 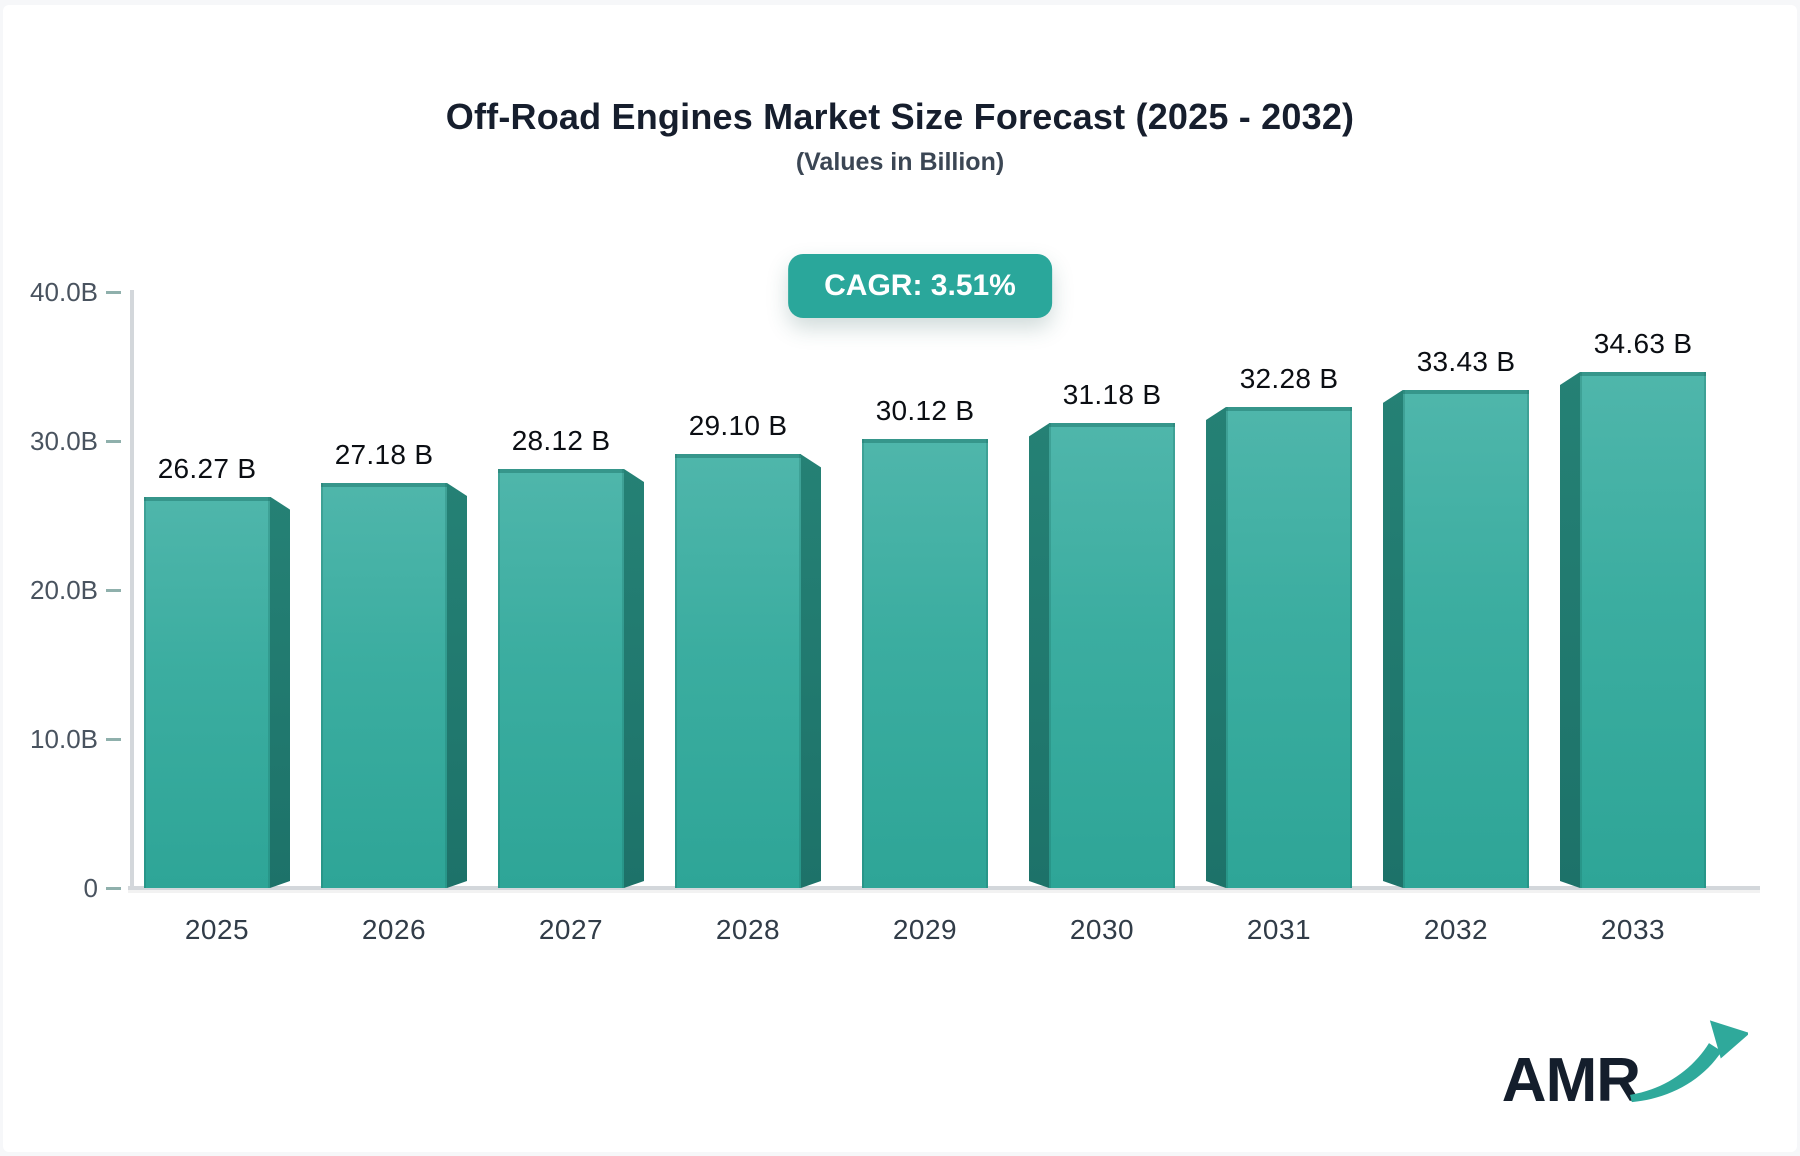 I want to click on x-tick-label: 2028, so click(x=748, y=929).